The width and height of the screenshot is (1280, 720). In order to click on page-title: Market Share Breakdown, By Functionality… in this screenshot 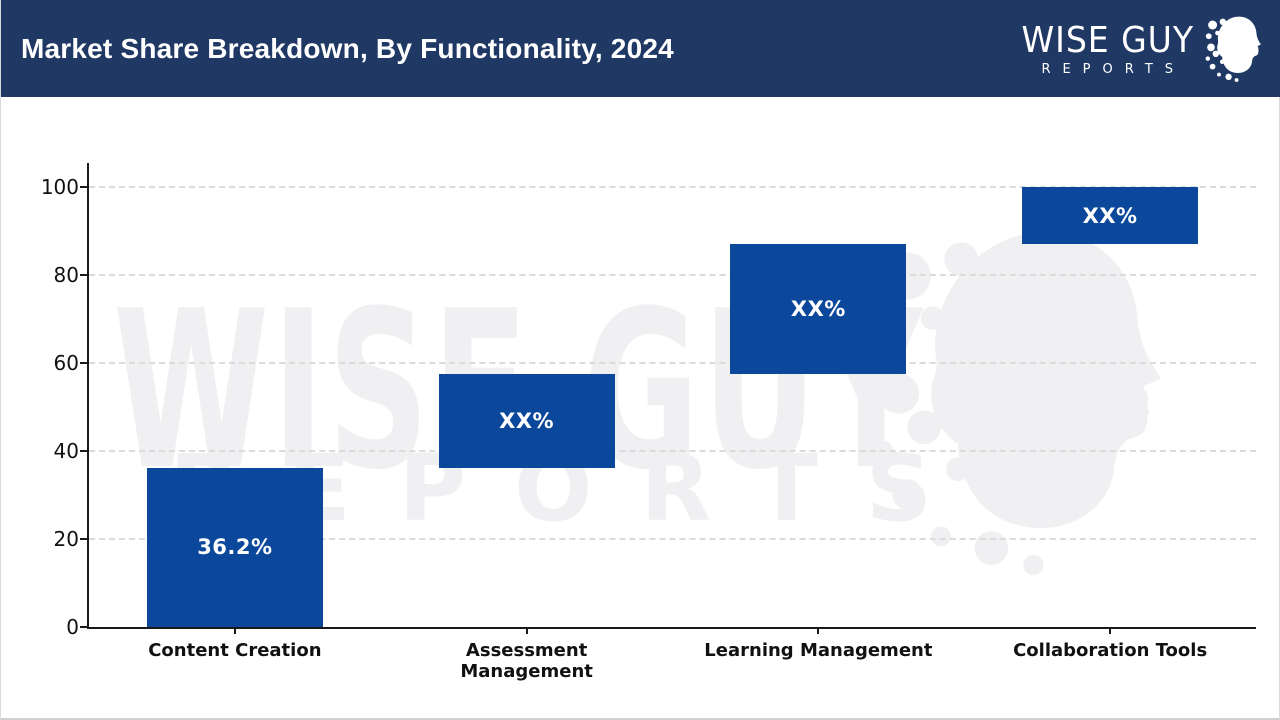, I will do `click(347, 48)`.